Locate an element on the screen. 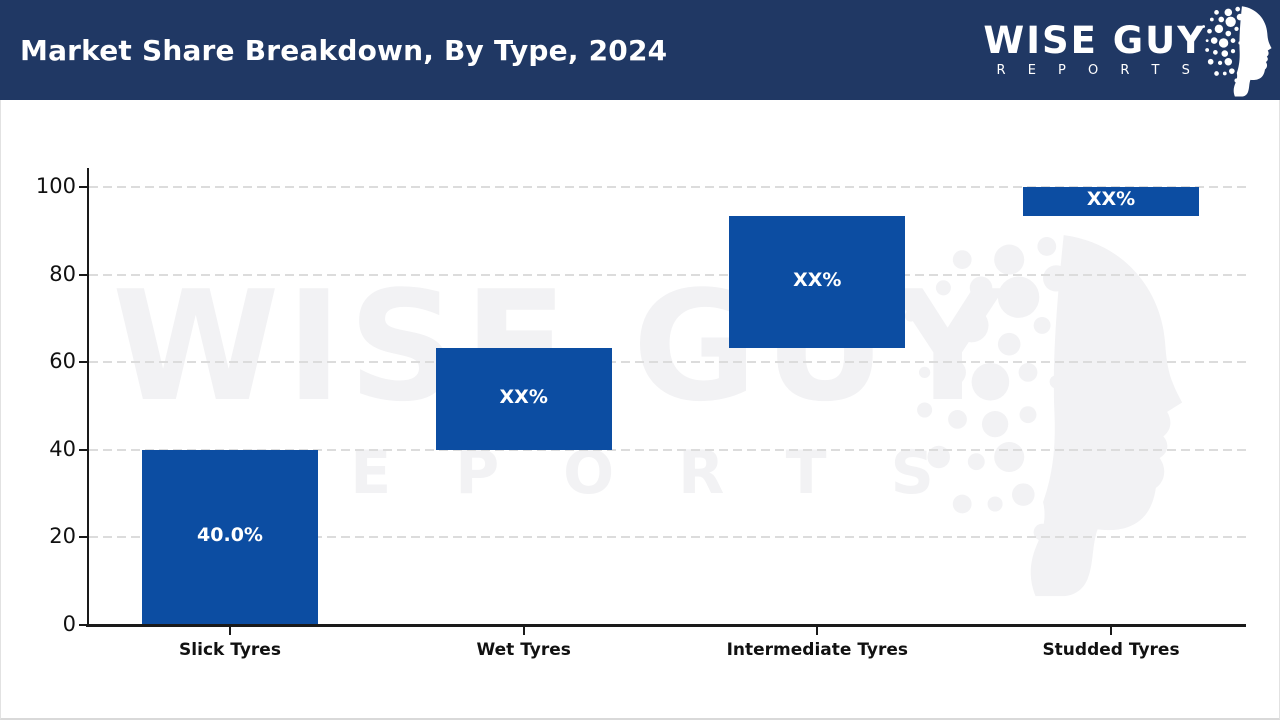 The height and width of the screenshot is (720, 1280). logo-subtitle: R E P O R T S is located at coordinates (1097, 70).